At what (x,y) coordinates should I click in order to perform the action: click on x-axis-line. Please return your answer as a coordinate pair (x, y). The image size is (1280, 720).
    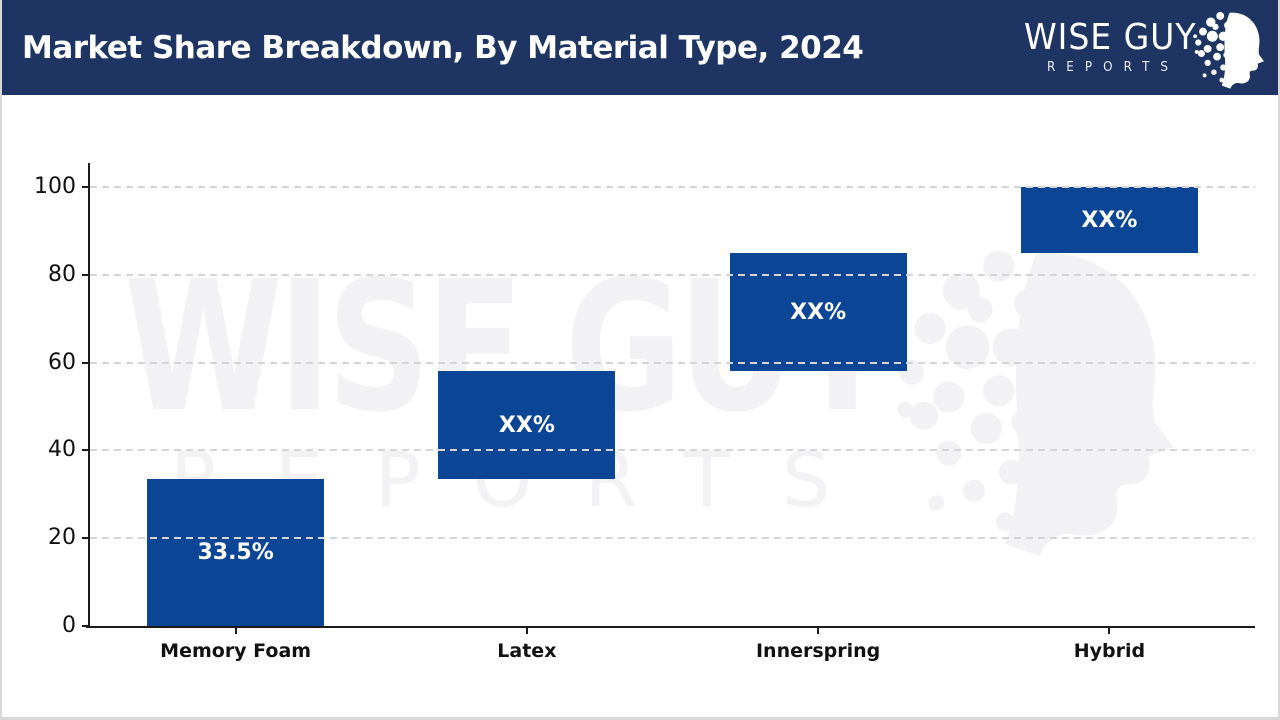
    Looking at the image, I should click on (670, 627).